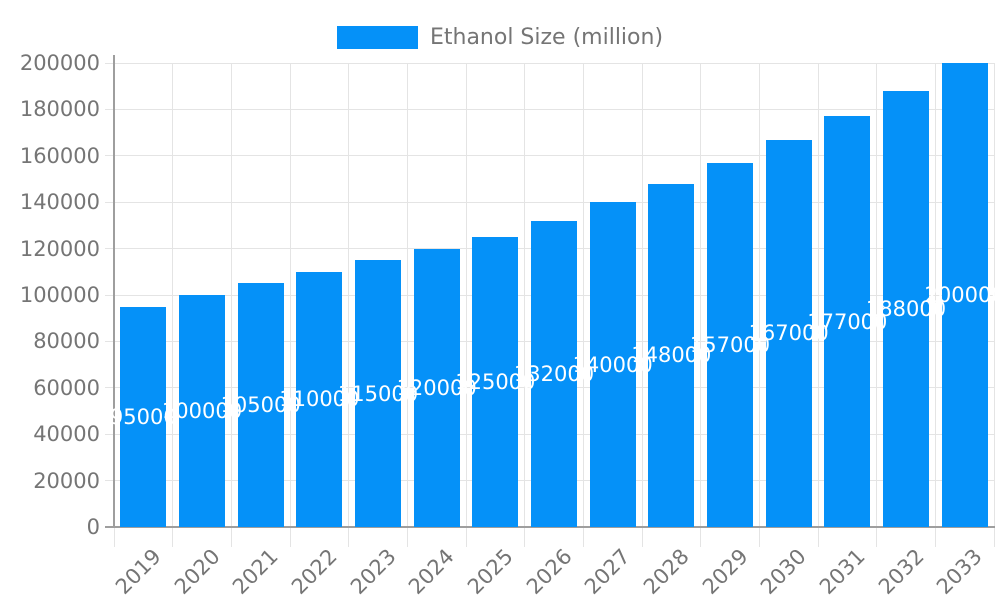  What do you see at coordinates (66, 387) in the screenshot?
I see `y-axis-tick-label: 60000` at bounding box center [66, 387].